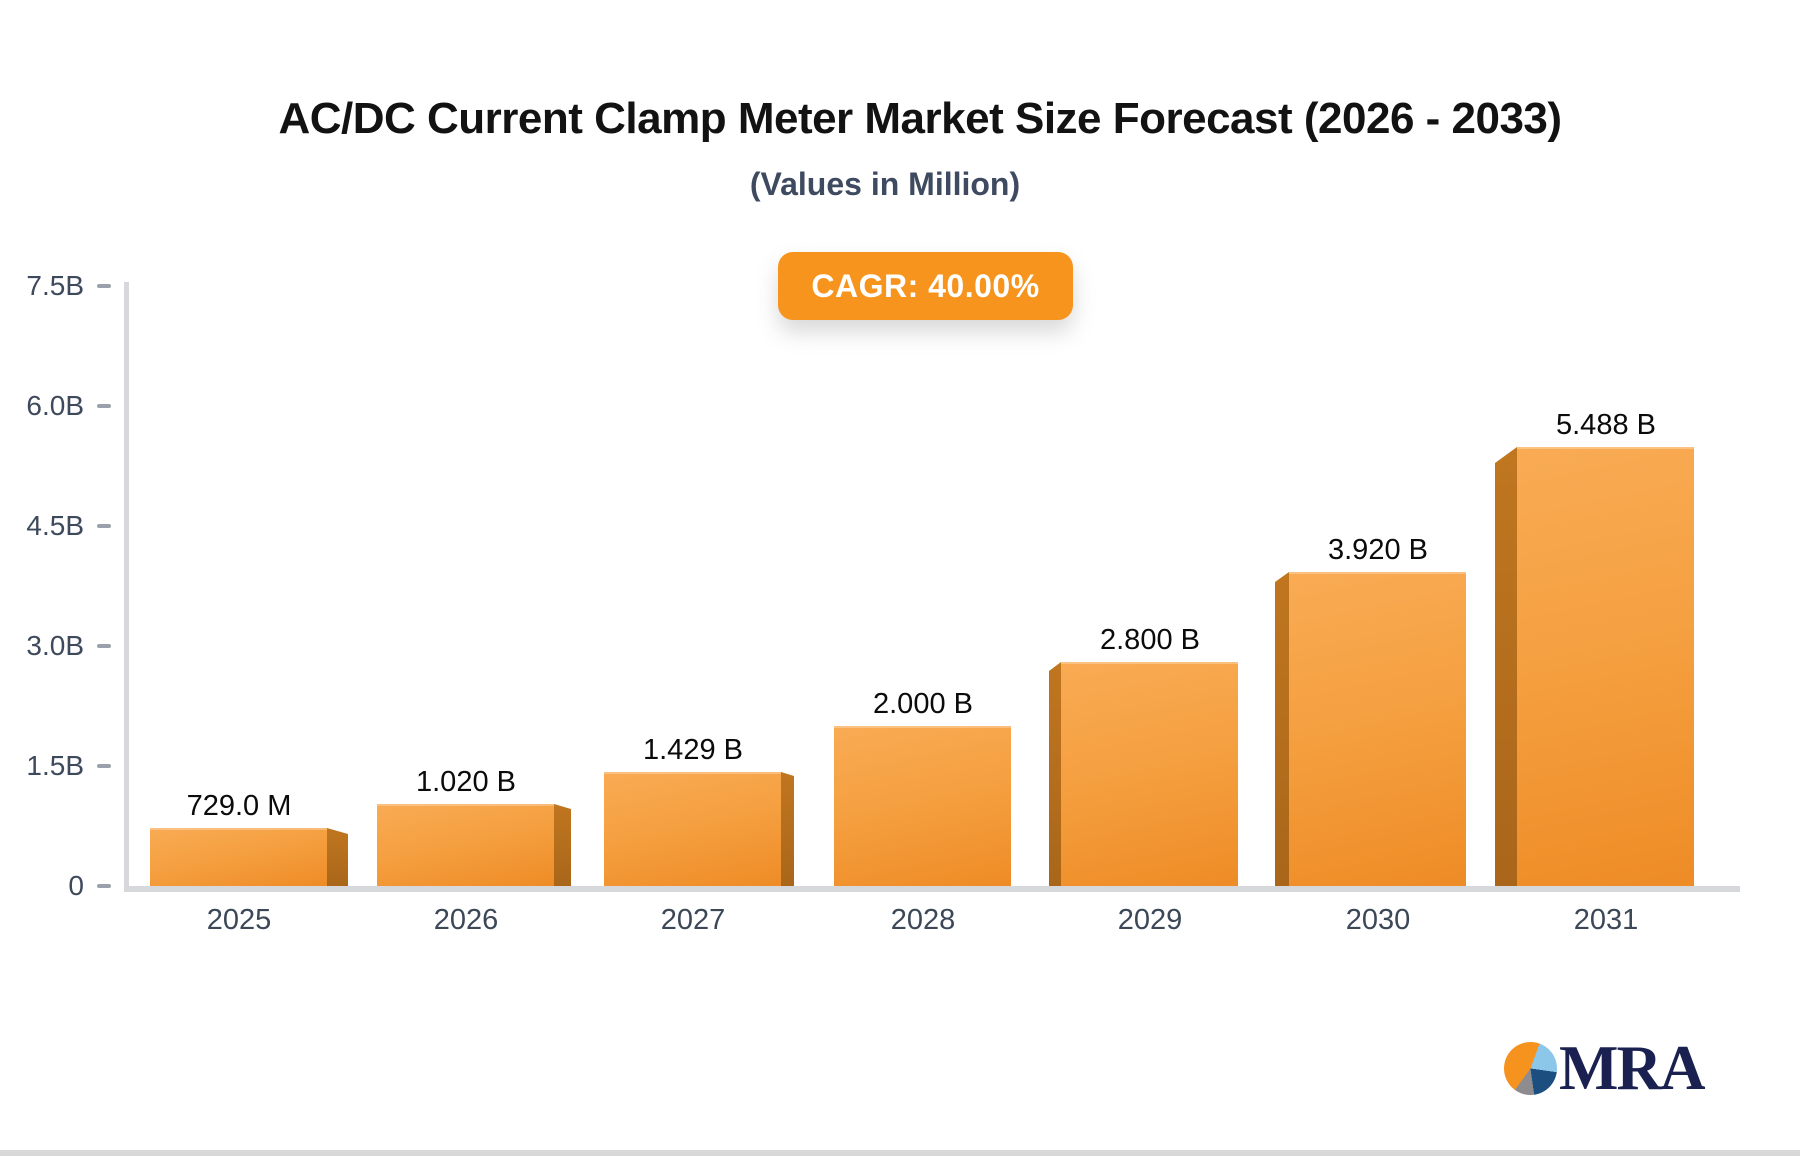  Describe the element at coordinates (1282, 729) in the screenshot. I see `bar-side-2030` at that location.